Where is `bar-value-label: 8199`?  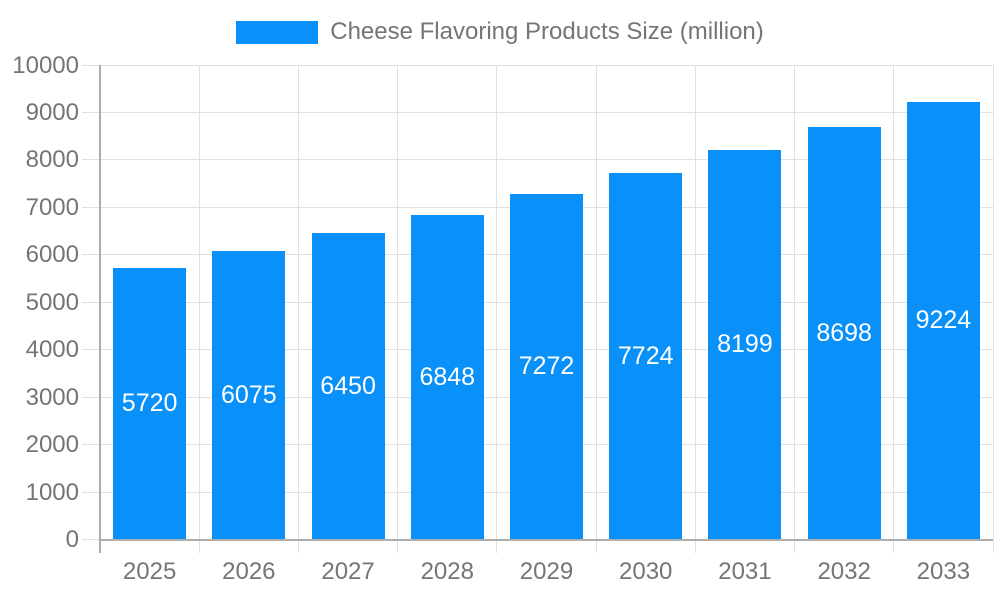 bar-value-label: 8199 is located at coordinates (745, 344).